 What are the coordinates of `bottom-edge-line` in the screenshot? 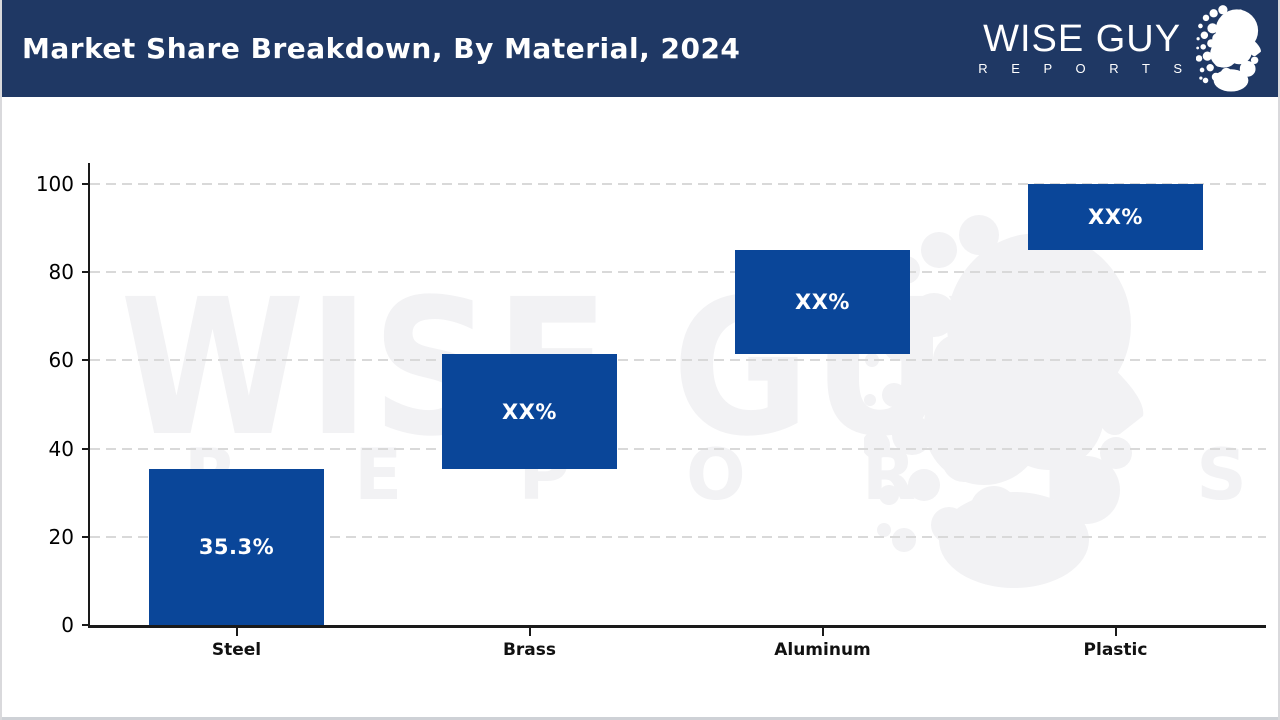 It's located at (640, 718).